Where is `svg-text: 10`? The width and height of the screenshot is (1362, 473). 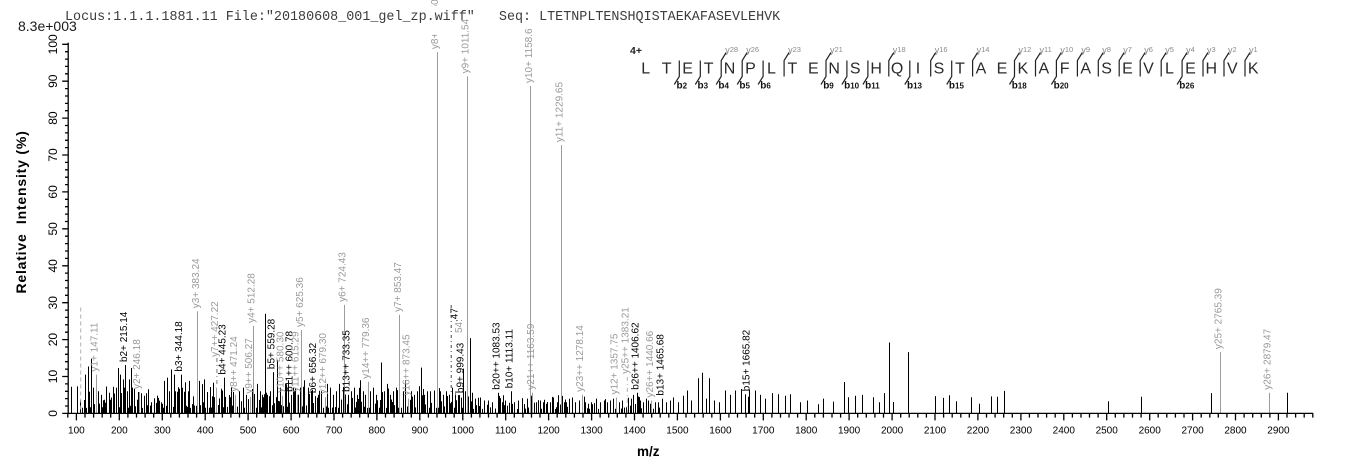
svg-text: 10 is located at coordinates (53, 377).